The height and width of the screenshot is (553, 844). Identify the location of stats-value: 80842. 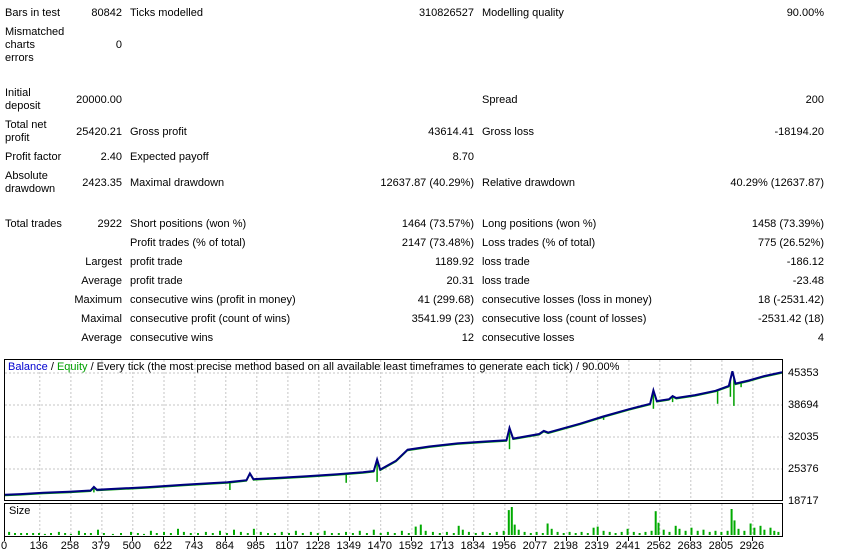
(106, 13).